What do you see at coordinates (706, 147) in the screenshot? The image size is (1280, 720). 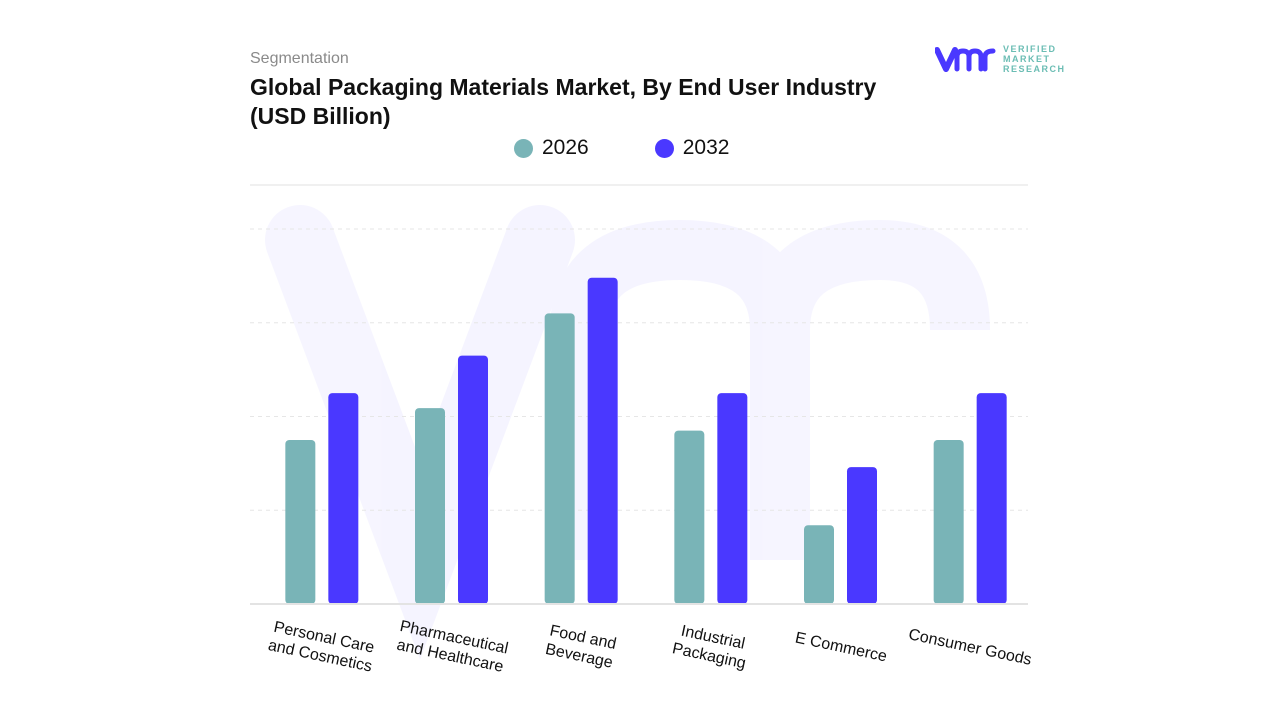 I see `legend-label-2032: 2032` at bounding box center [706, 147].